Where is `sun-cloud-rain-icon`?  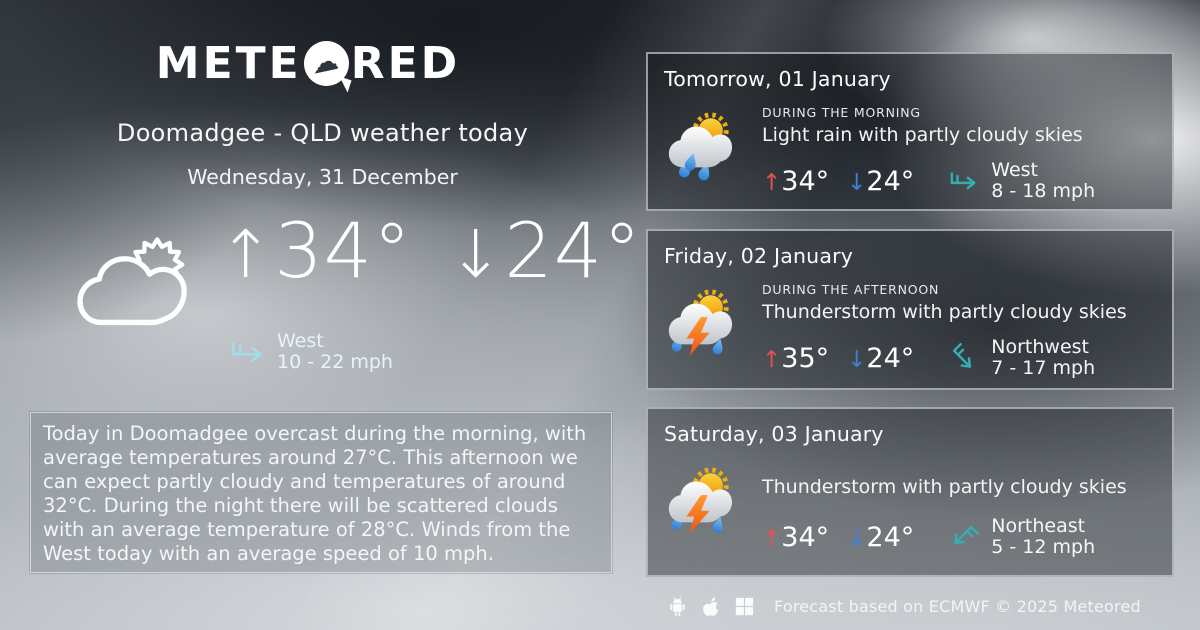
sun-cloud-rain-icon is located at coordinates (700, 146).